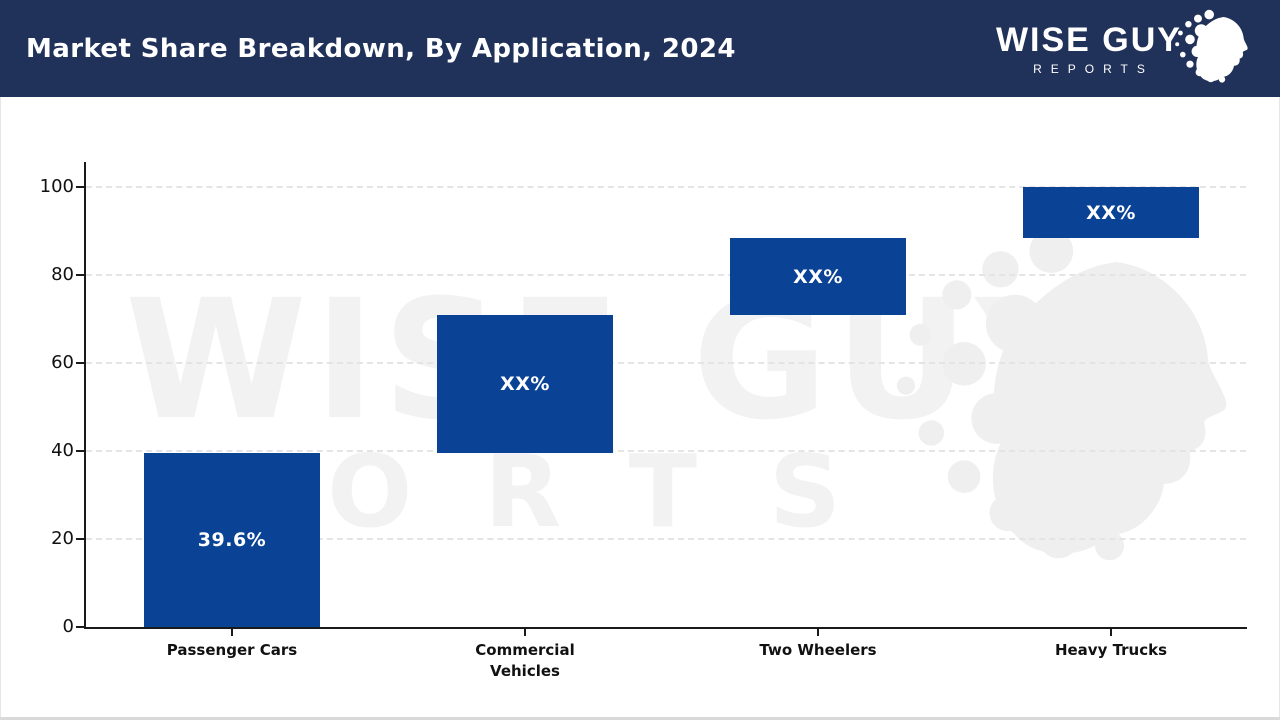 The width and height of the screenshot is (1280, 720). What do you see at coordinates (640, 718) in the screenshot?
I see `footer-divider` at bounding box center [640, 718].